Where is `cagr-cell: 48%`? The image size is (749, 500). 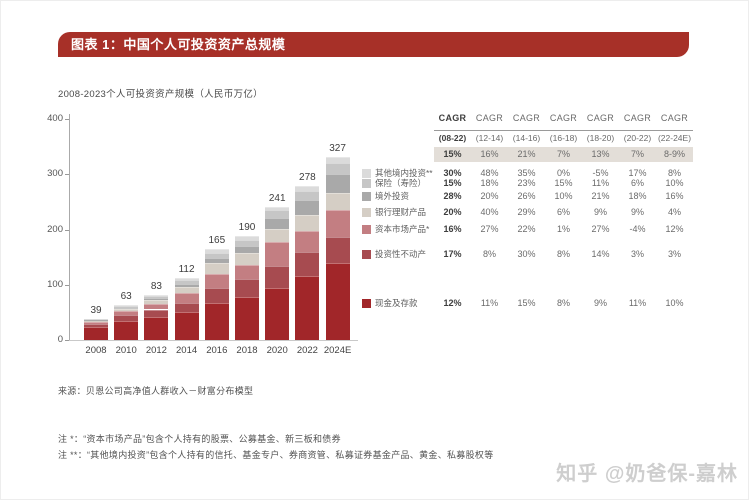 cagr-cell: 48% is located at coordinates (489, 173).